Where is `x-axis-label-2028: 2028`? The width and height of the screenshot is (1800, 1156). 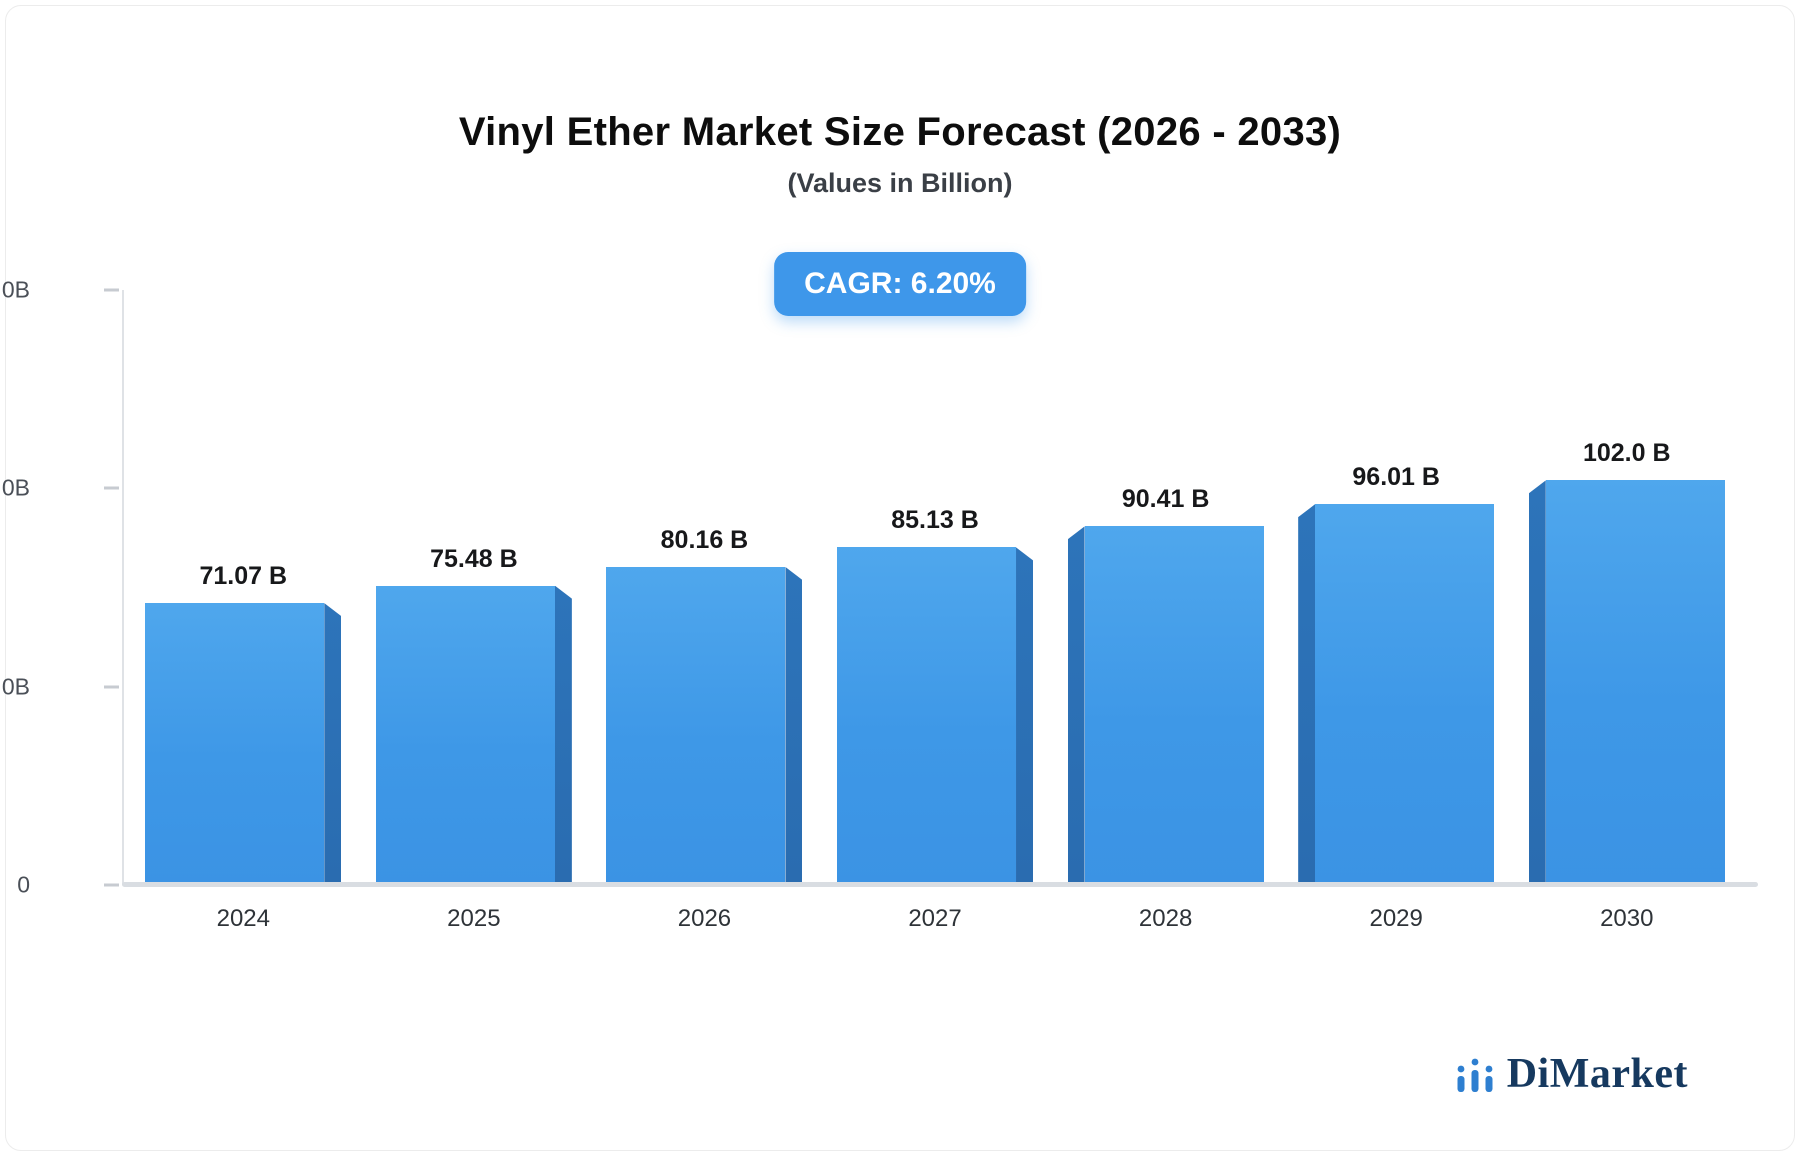
x-axis-label-2028: 2028 is located at coordinates (1165, 918).